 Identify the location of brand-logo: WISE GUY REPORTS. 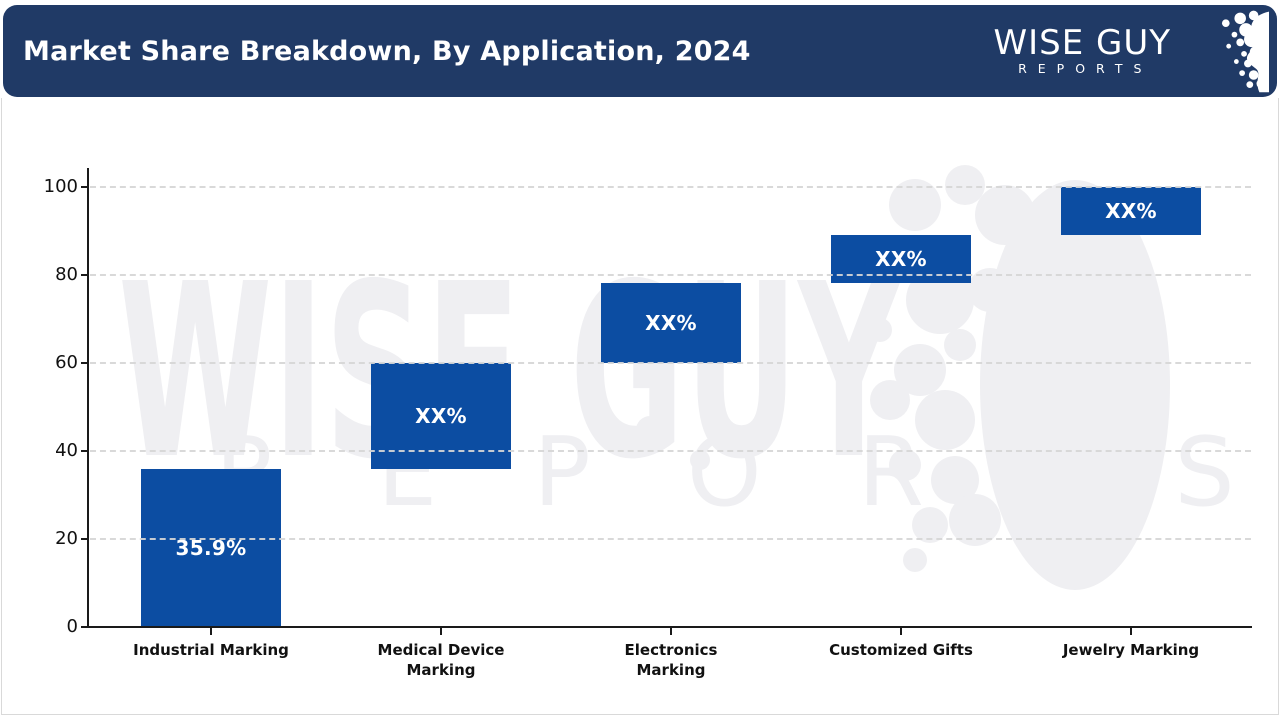
(1131, 51).